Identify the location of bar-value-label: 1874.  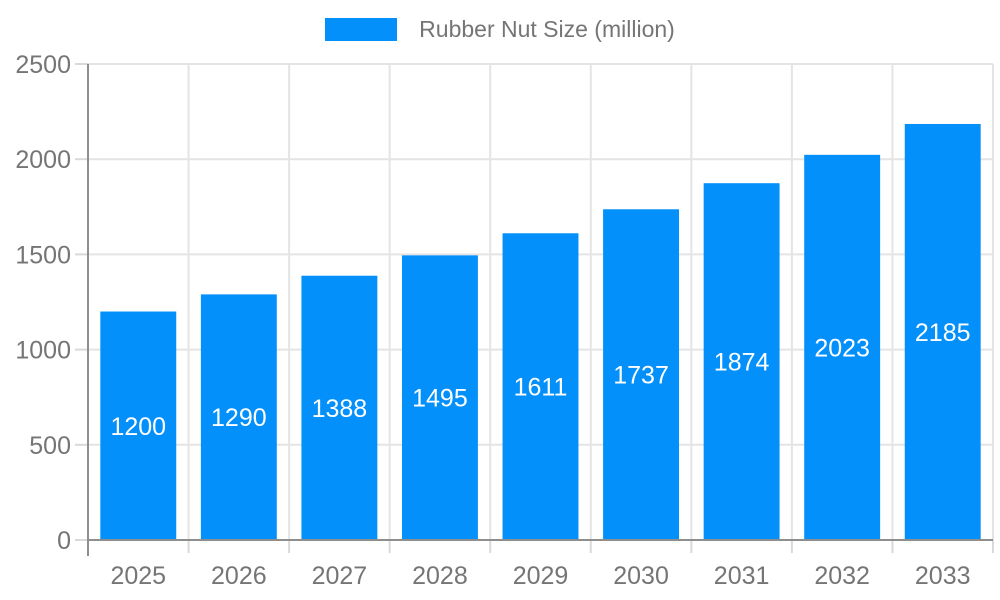
(742, 363).